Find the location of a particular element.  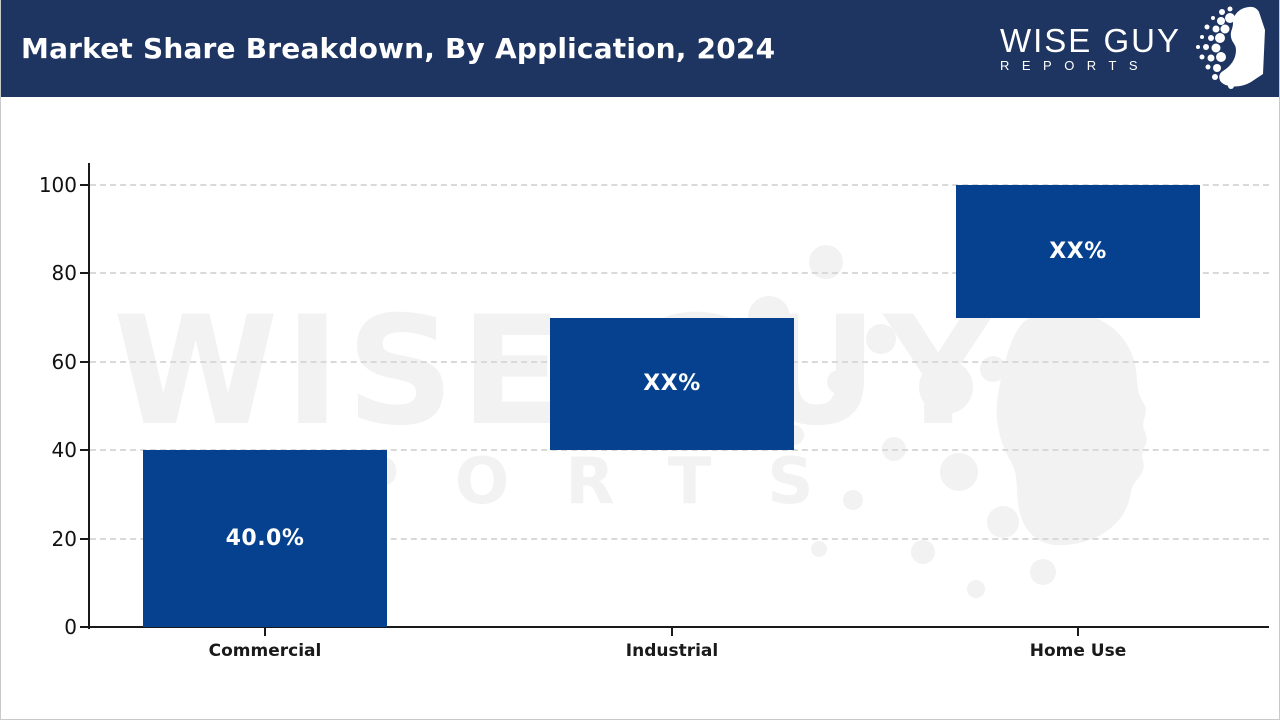

wise-guy-reports-logo: WISE GUY REPORTS is located at coordinates (1133, 49).